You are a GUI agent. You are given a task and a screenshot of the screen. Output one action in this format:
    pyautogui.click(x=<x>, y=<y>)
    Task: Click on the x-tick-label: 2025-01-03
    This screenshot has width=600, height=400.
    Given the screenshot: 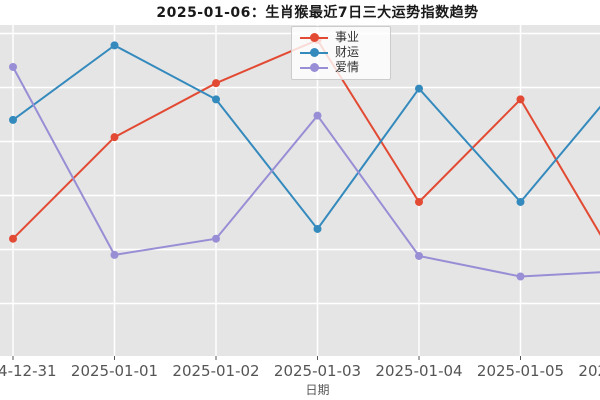 What is the action you would take?
    pyautogui.click(x=317, y=371)
    